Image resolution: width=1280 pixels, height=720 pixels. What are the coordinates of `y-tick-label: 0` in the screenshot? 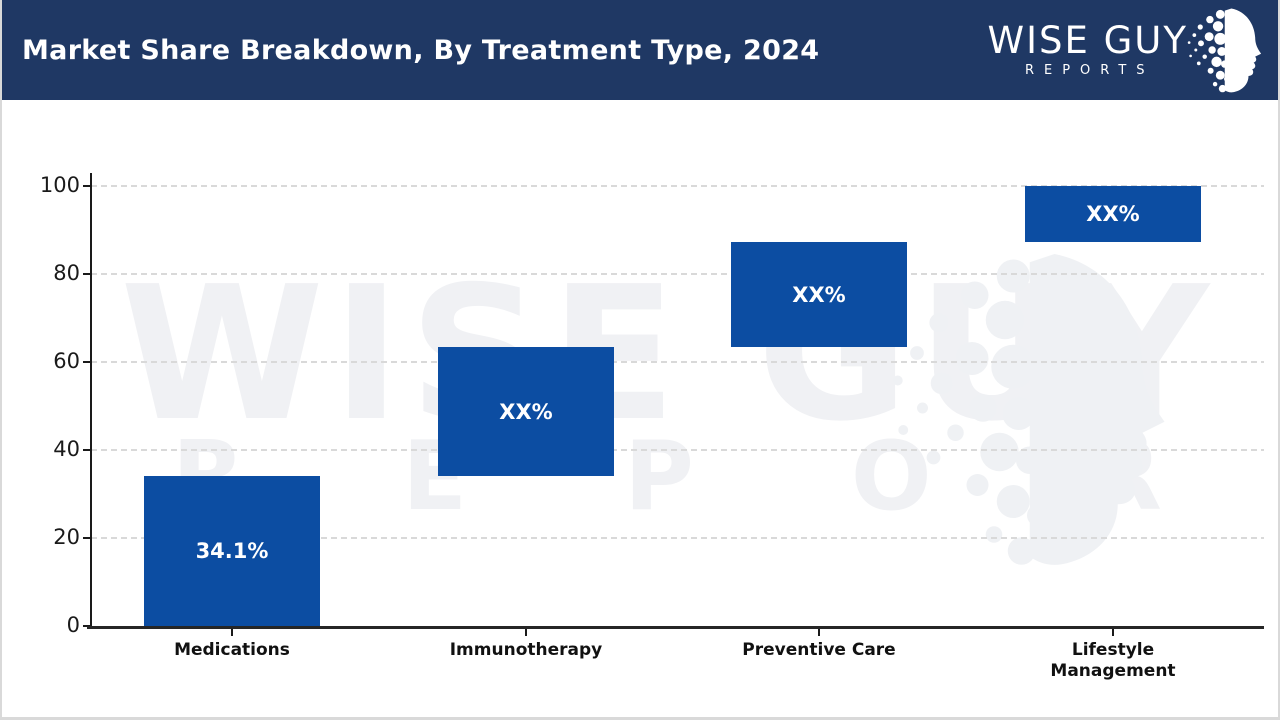 It's located at (73, 625).